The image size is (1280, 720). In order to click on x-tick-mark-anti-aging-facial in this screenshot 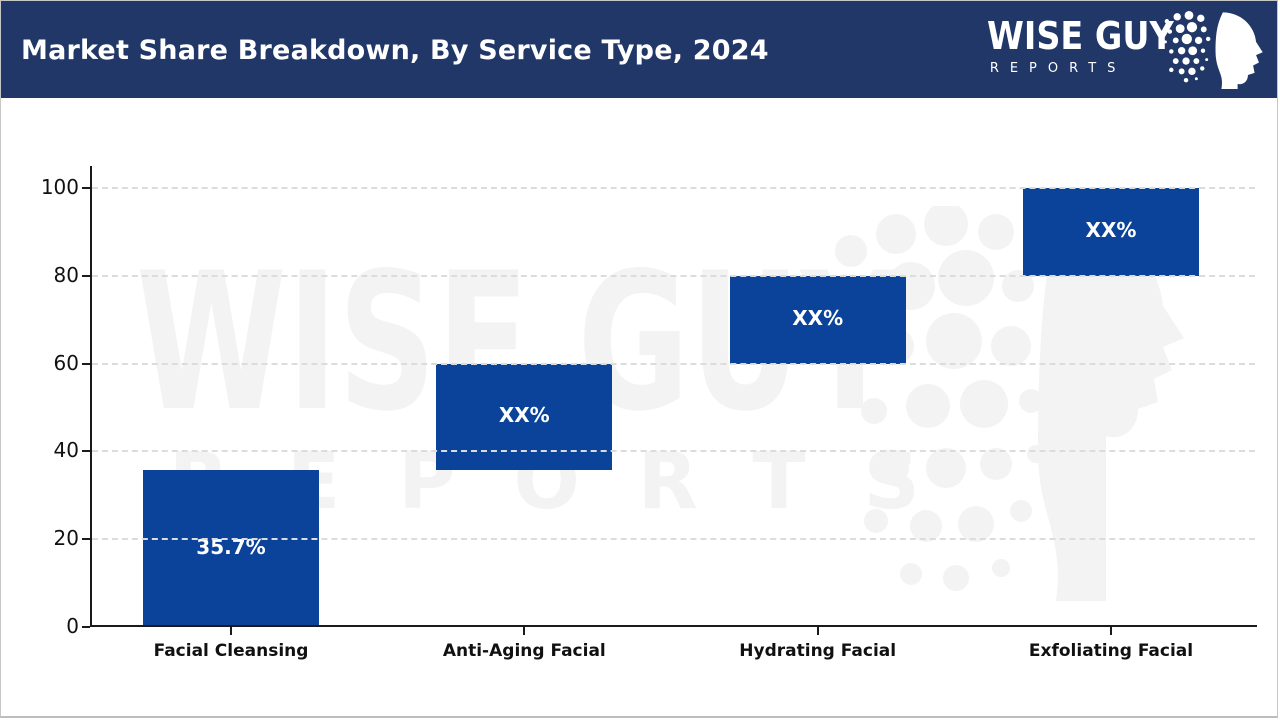, I will do `click(524, 631)`.